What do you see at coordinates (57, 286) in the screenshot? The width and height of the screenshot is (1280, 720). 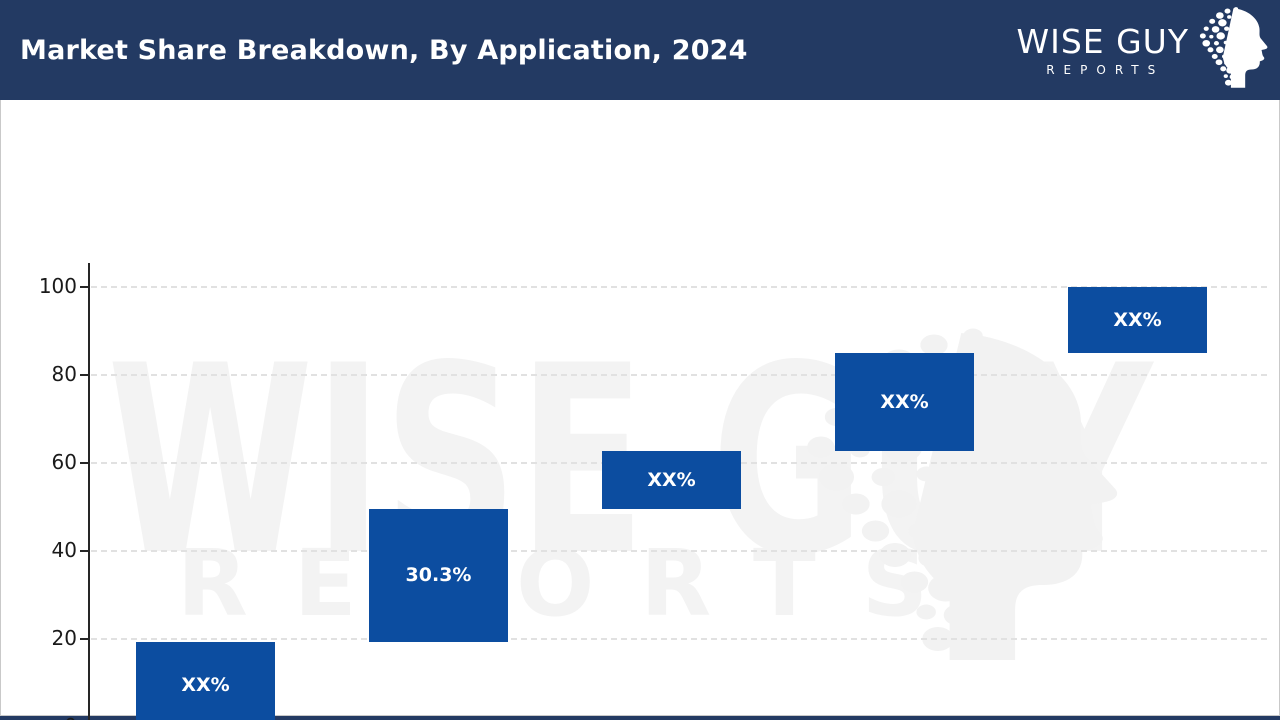 I see `y-axis-tick-label: 100` at bounding box center [57, 286].